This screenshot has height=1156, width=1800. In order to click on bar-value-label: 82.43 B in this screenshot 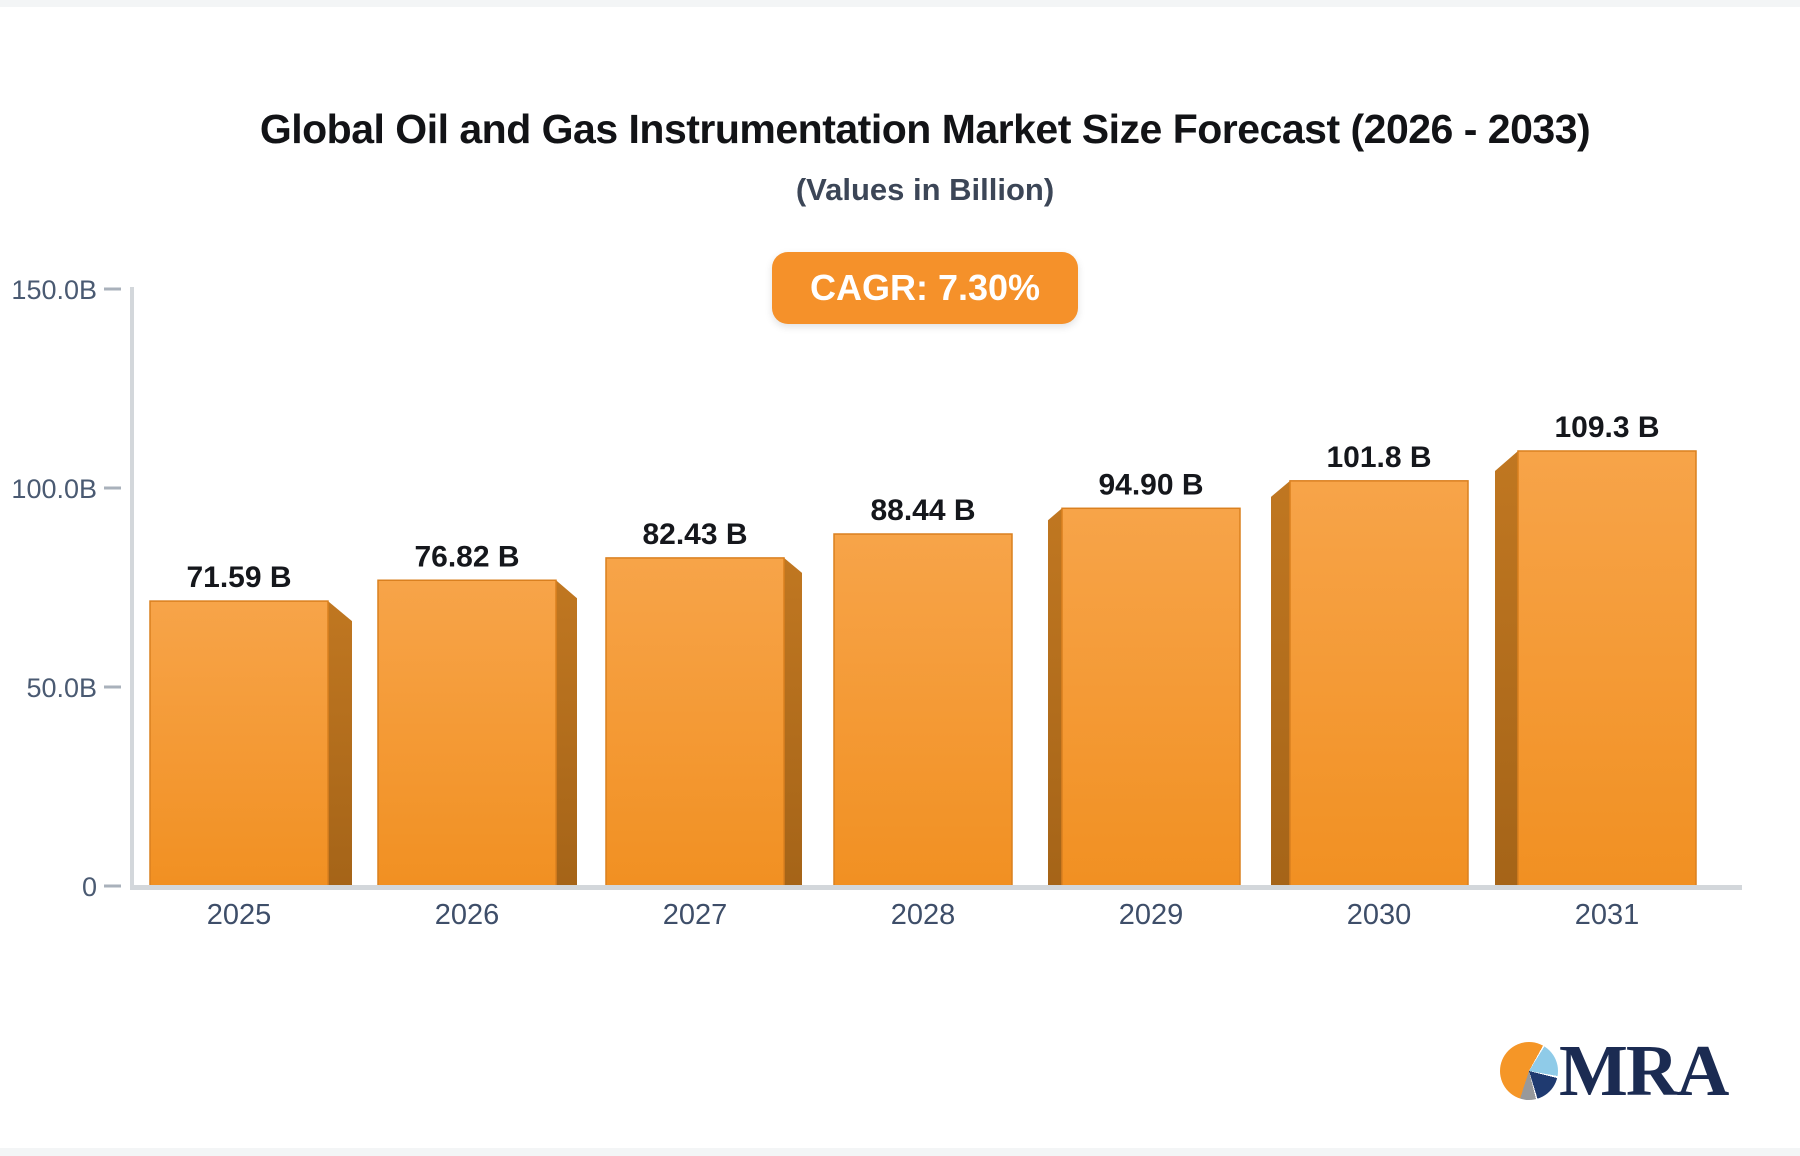, I will do `click(694, 534)`.